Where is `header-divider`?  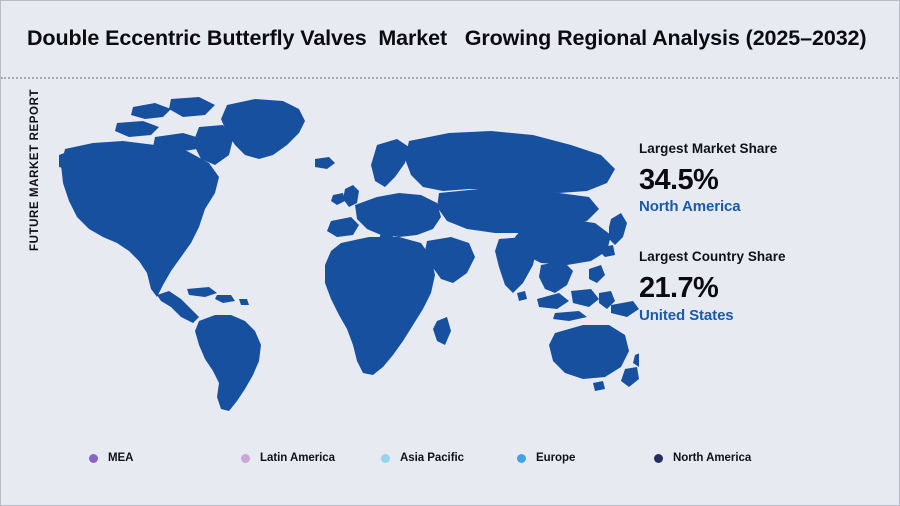 header-divider is located at coordinates (450, 78).